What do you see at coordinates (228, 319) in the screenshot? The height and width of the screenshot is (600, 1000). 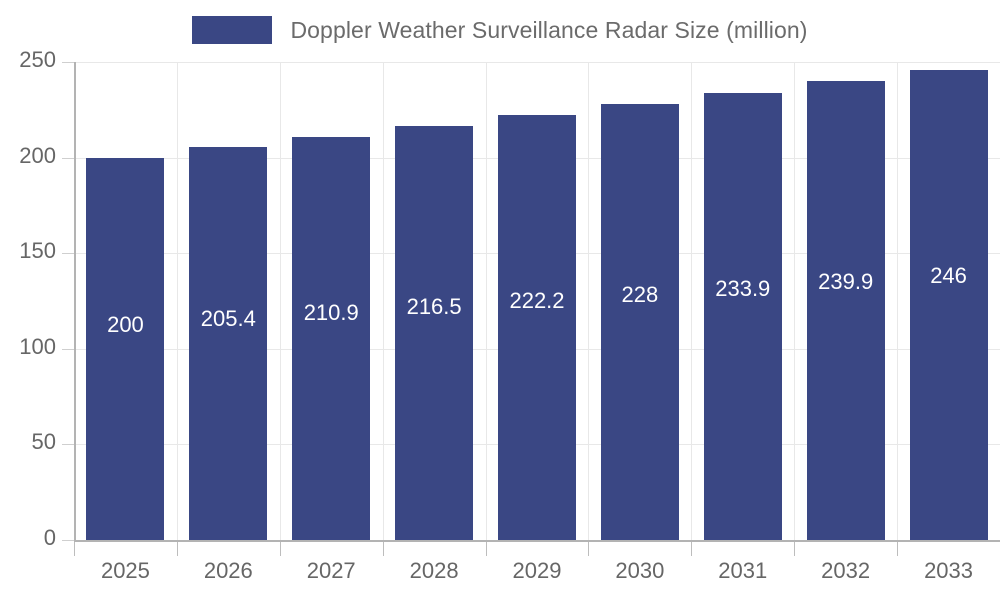 I see `bar-value-label: 205.4` at bounding box center [228, 319].